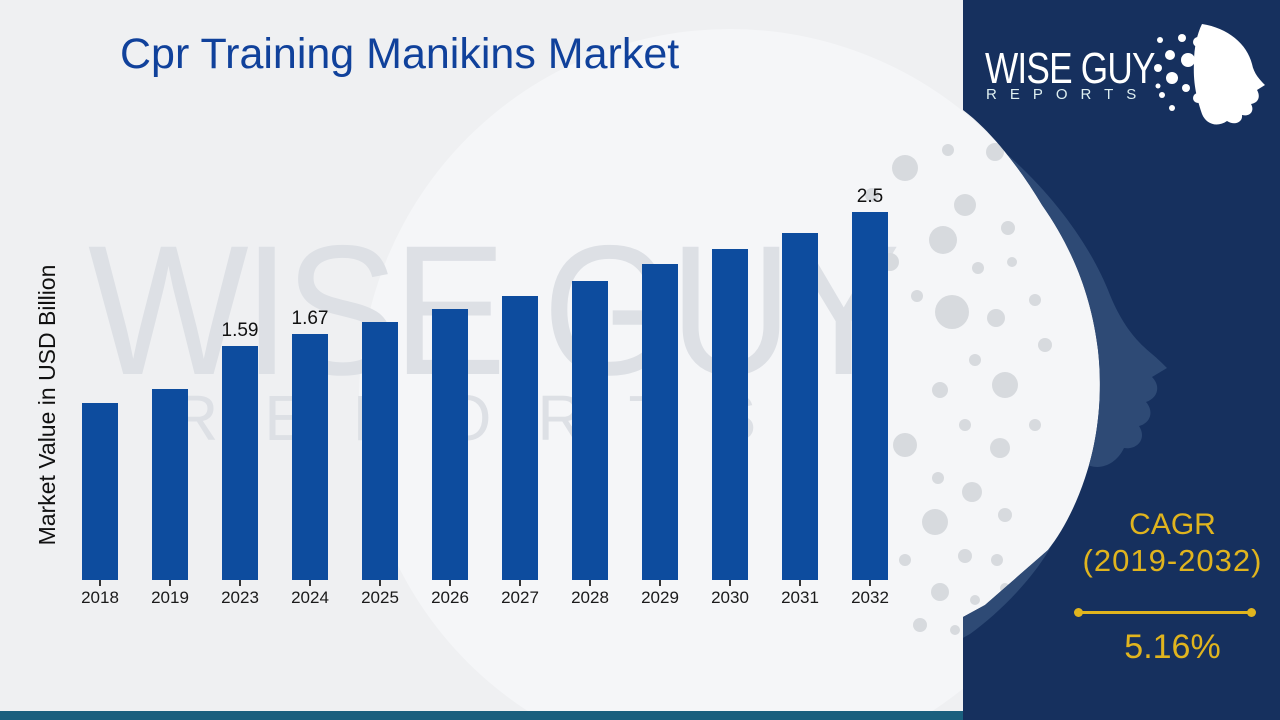 This screenshot has width=1280, height=720. I want to click on bar-2025, so click(380, 451).